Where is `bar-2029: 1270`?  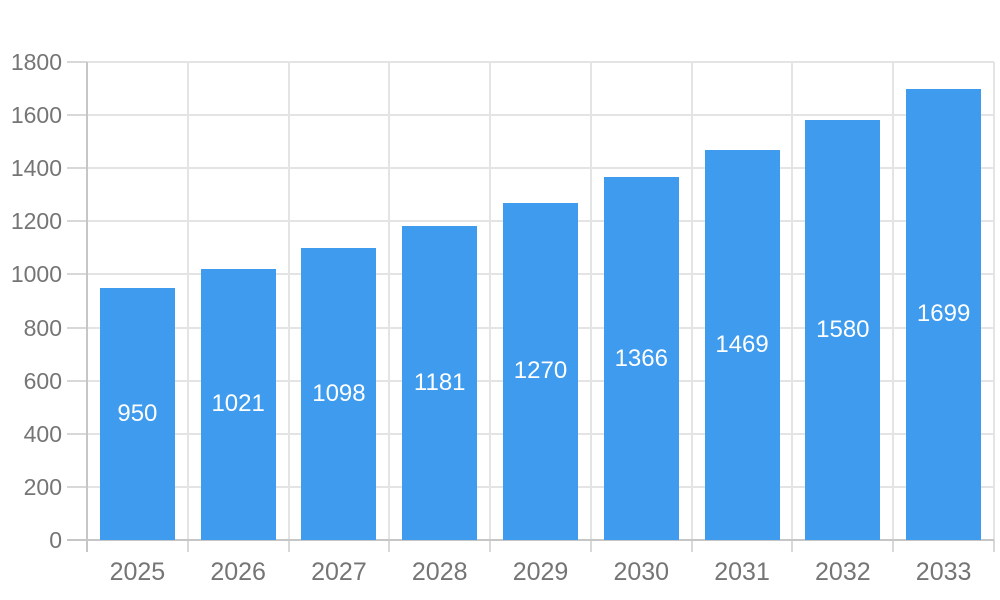
bar-2029: 1270 is located at coordinates (540, 371).